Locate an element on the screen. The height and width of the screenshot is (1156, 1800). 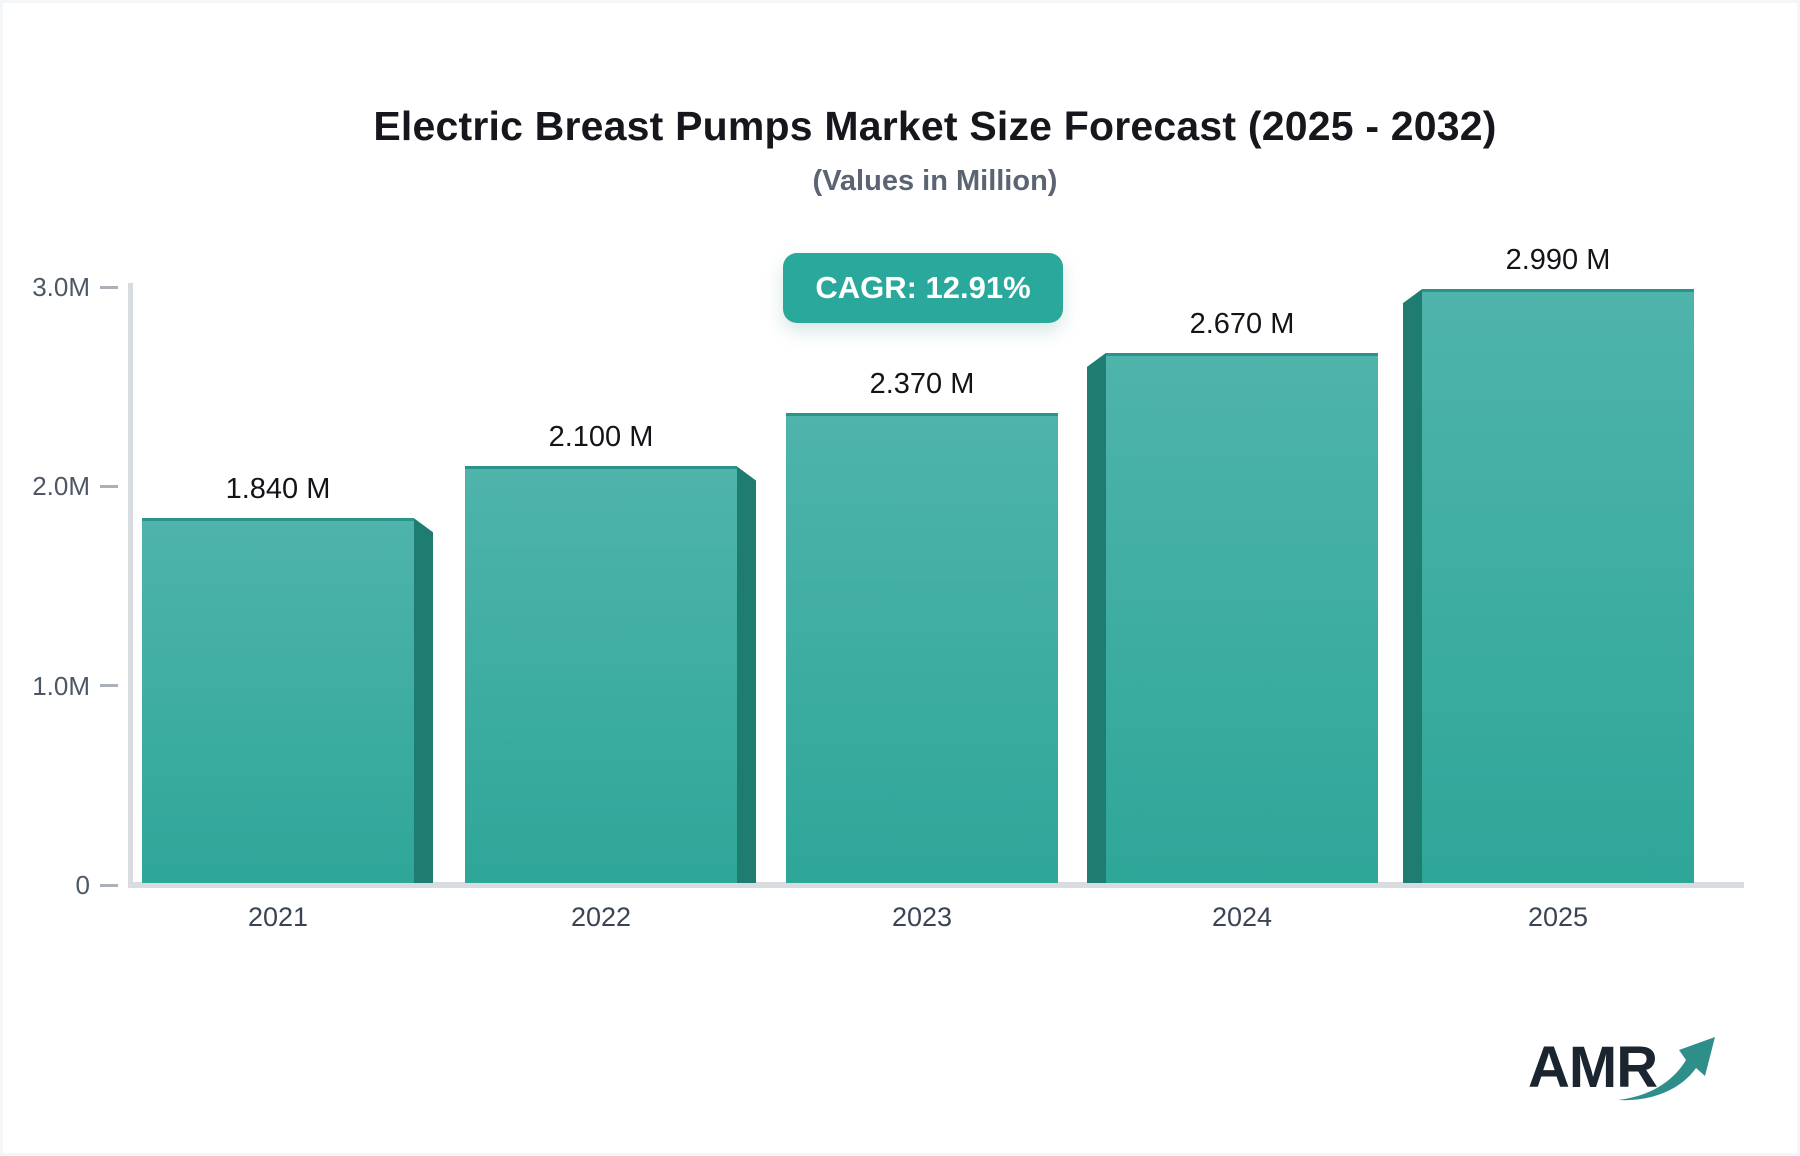
amr-logo: AMR is located at coordinates (1628, 1075).